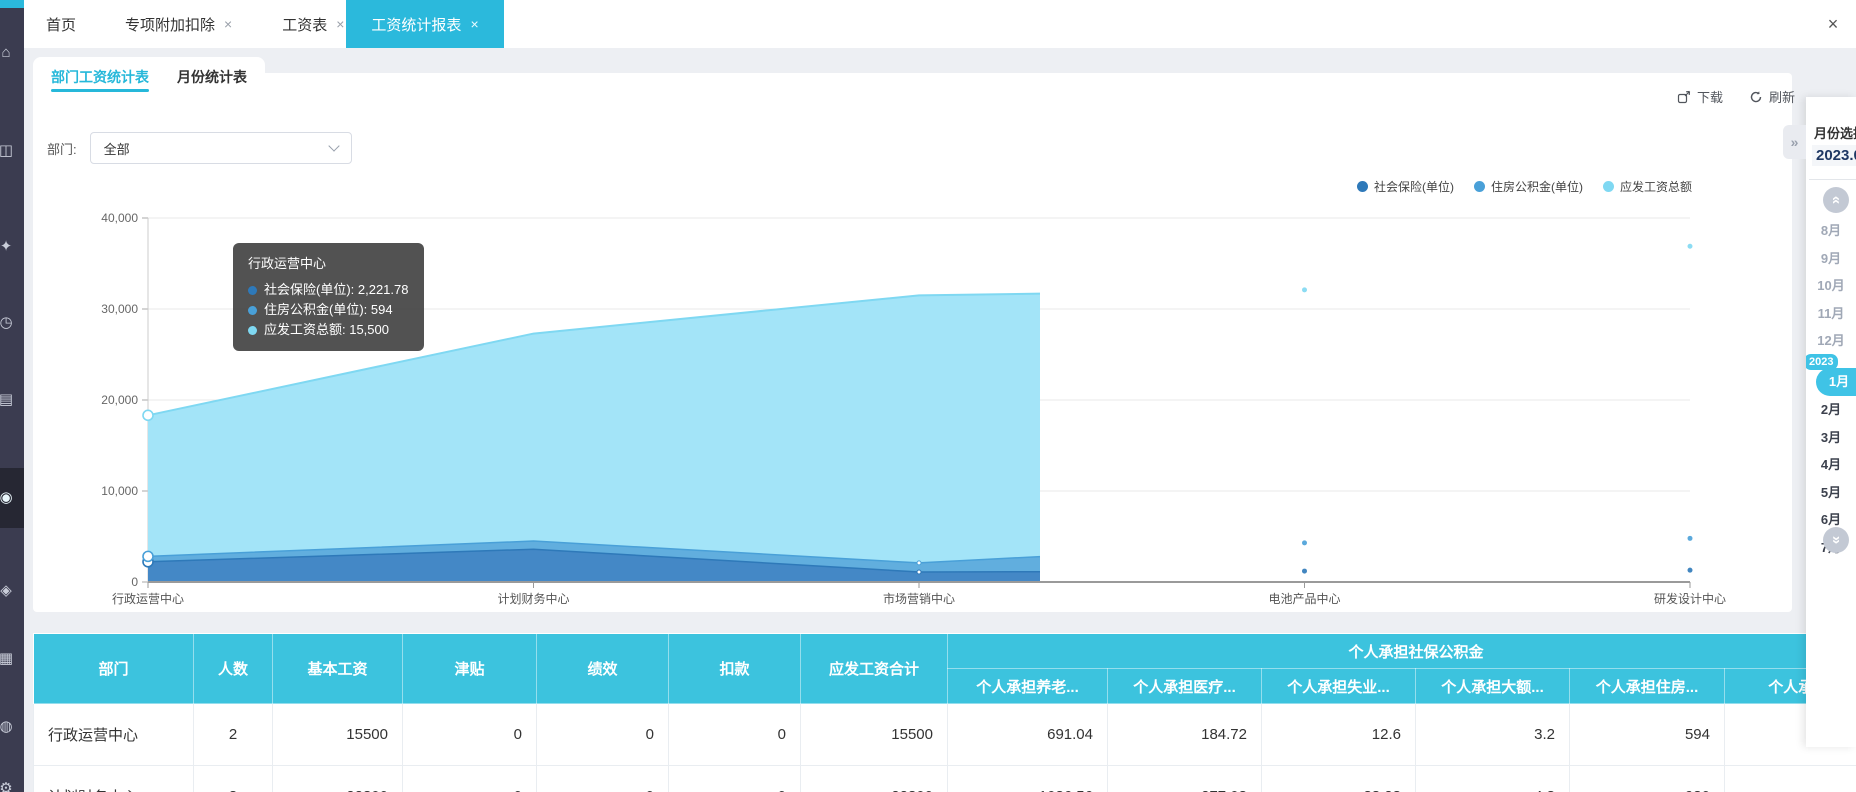 The image size is (1856, 792). I want to click on legend-label: 应发工资总额, so click(1655, 187).